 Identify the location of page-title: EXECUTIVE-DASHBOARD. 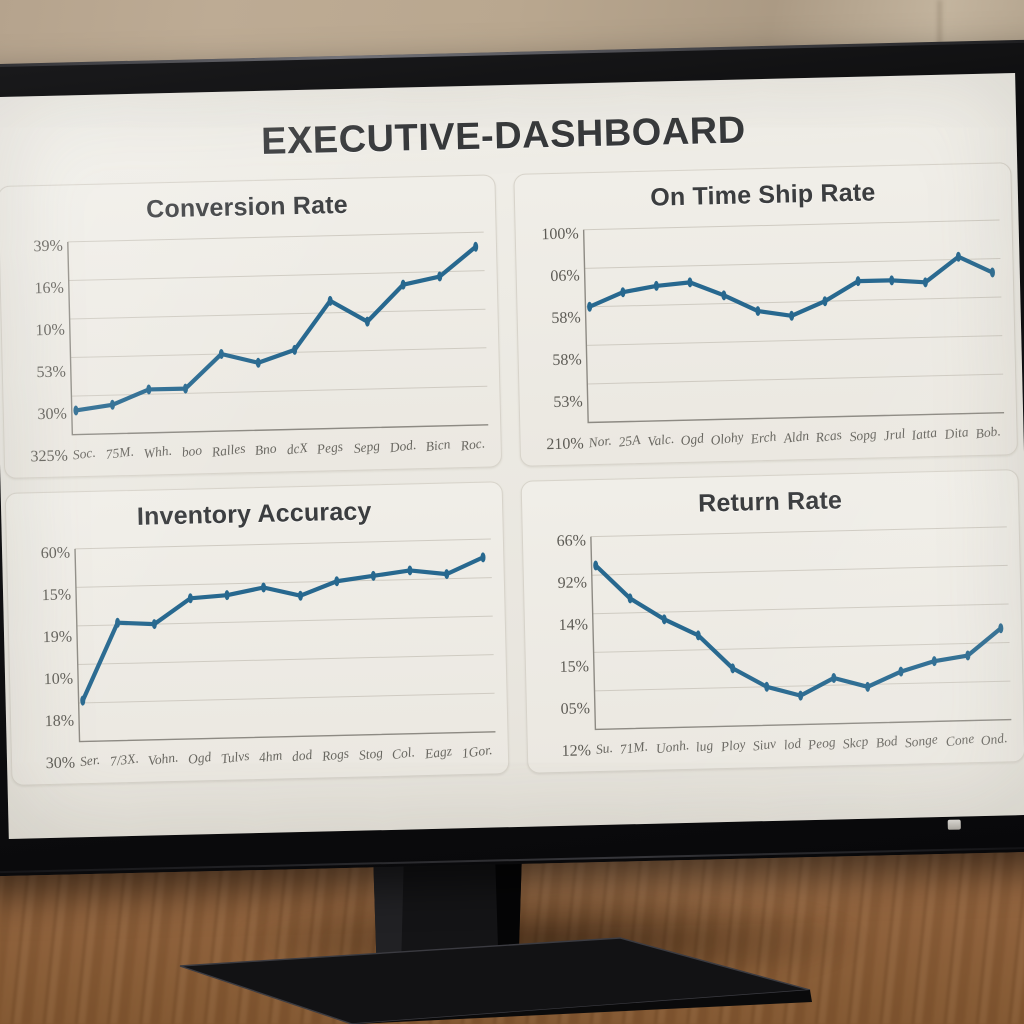
(503, 136).